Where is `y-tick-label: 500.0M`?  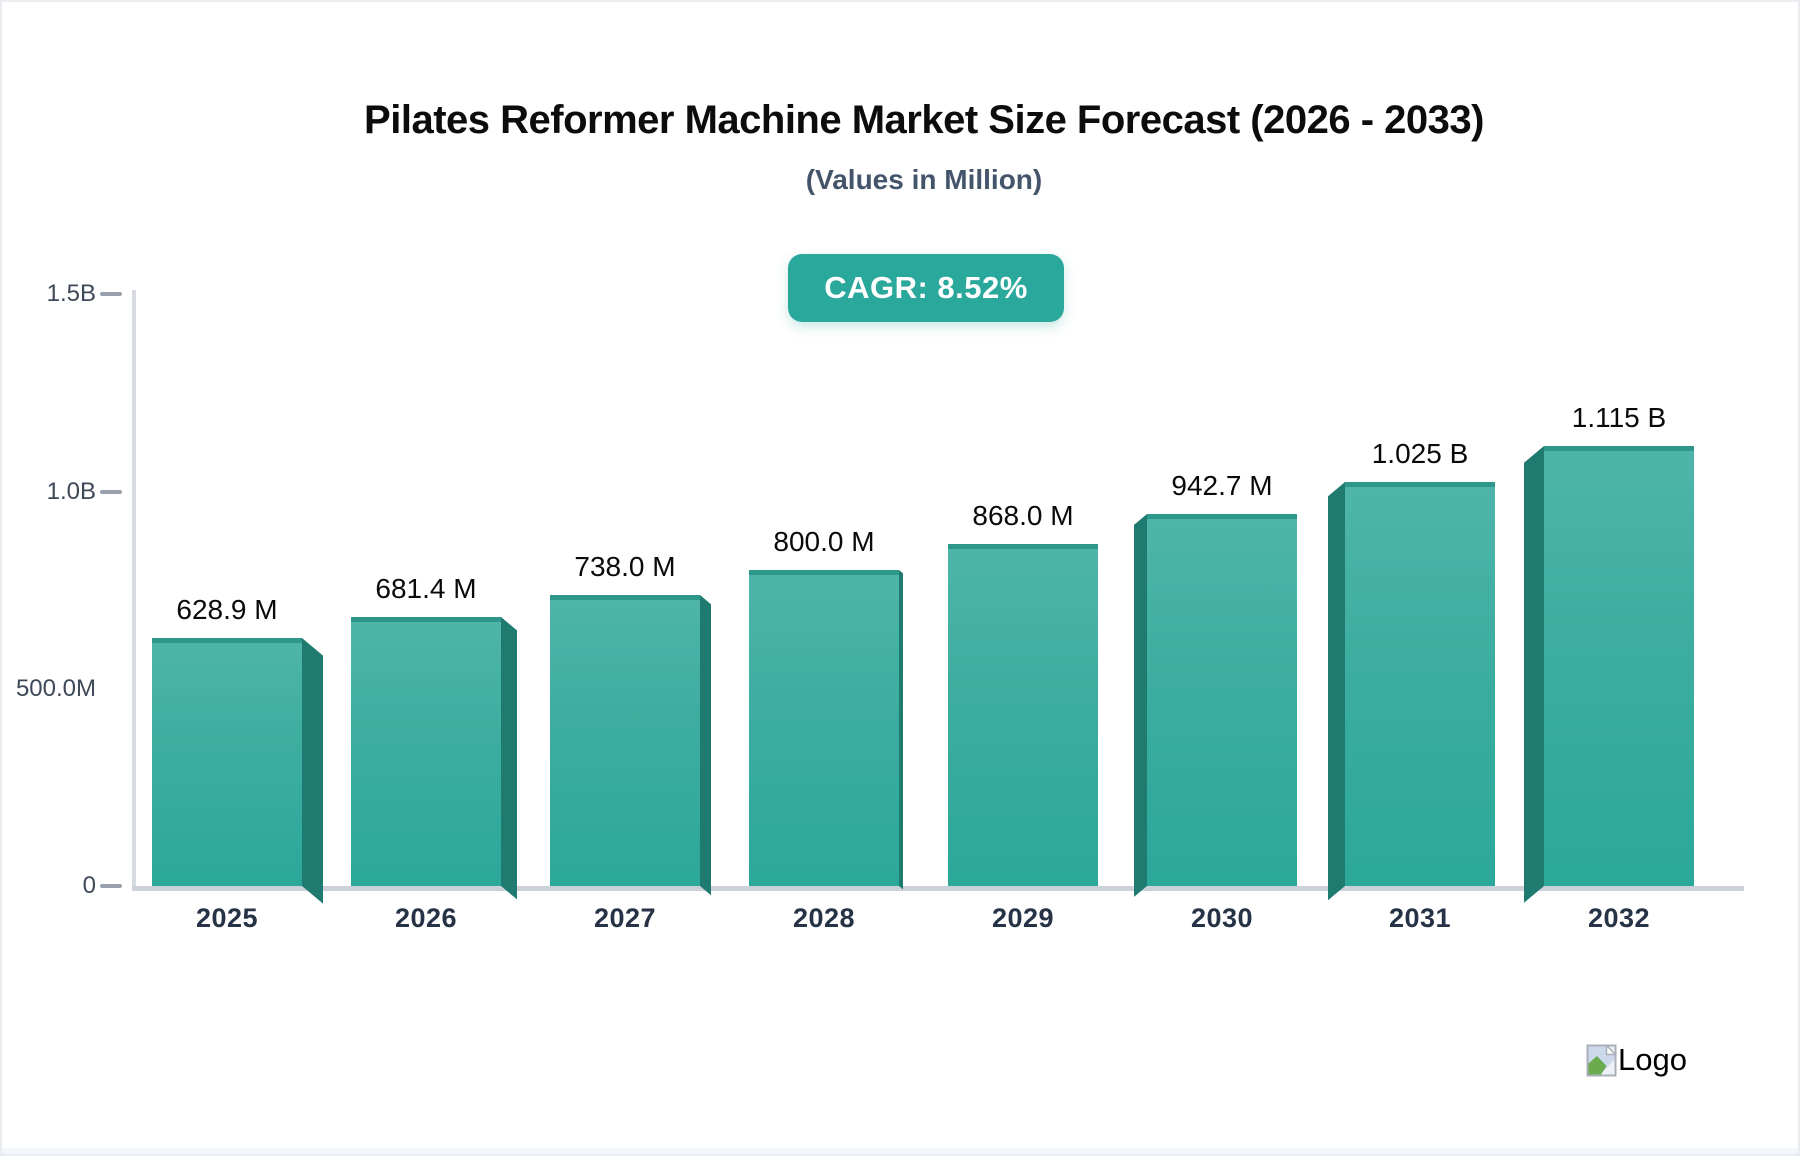
y-tick-label: 500.0M is located at coordinates (55, 688).